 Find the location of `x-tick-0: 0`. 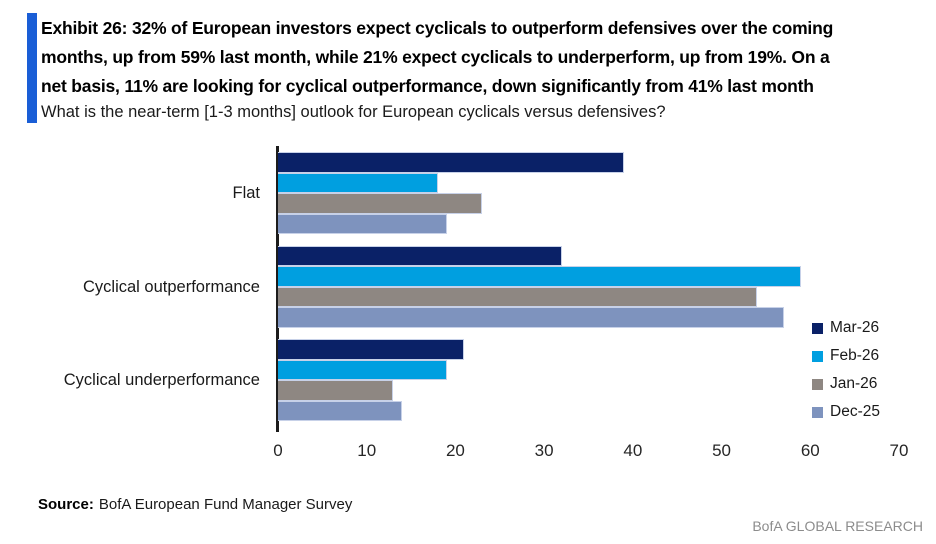

x-tick-0: 0 is located at coordinates (278, 450).